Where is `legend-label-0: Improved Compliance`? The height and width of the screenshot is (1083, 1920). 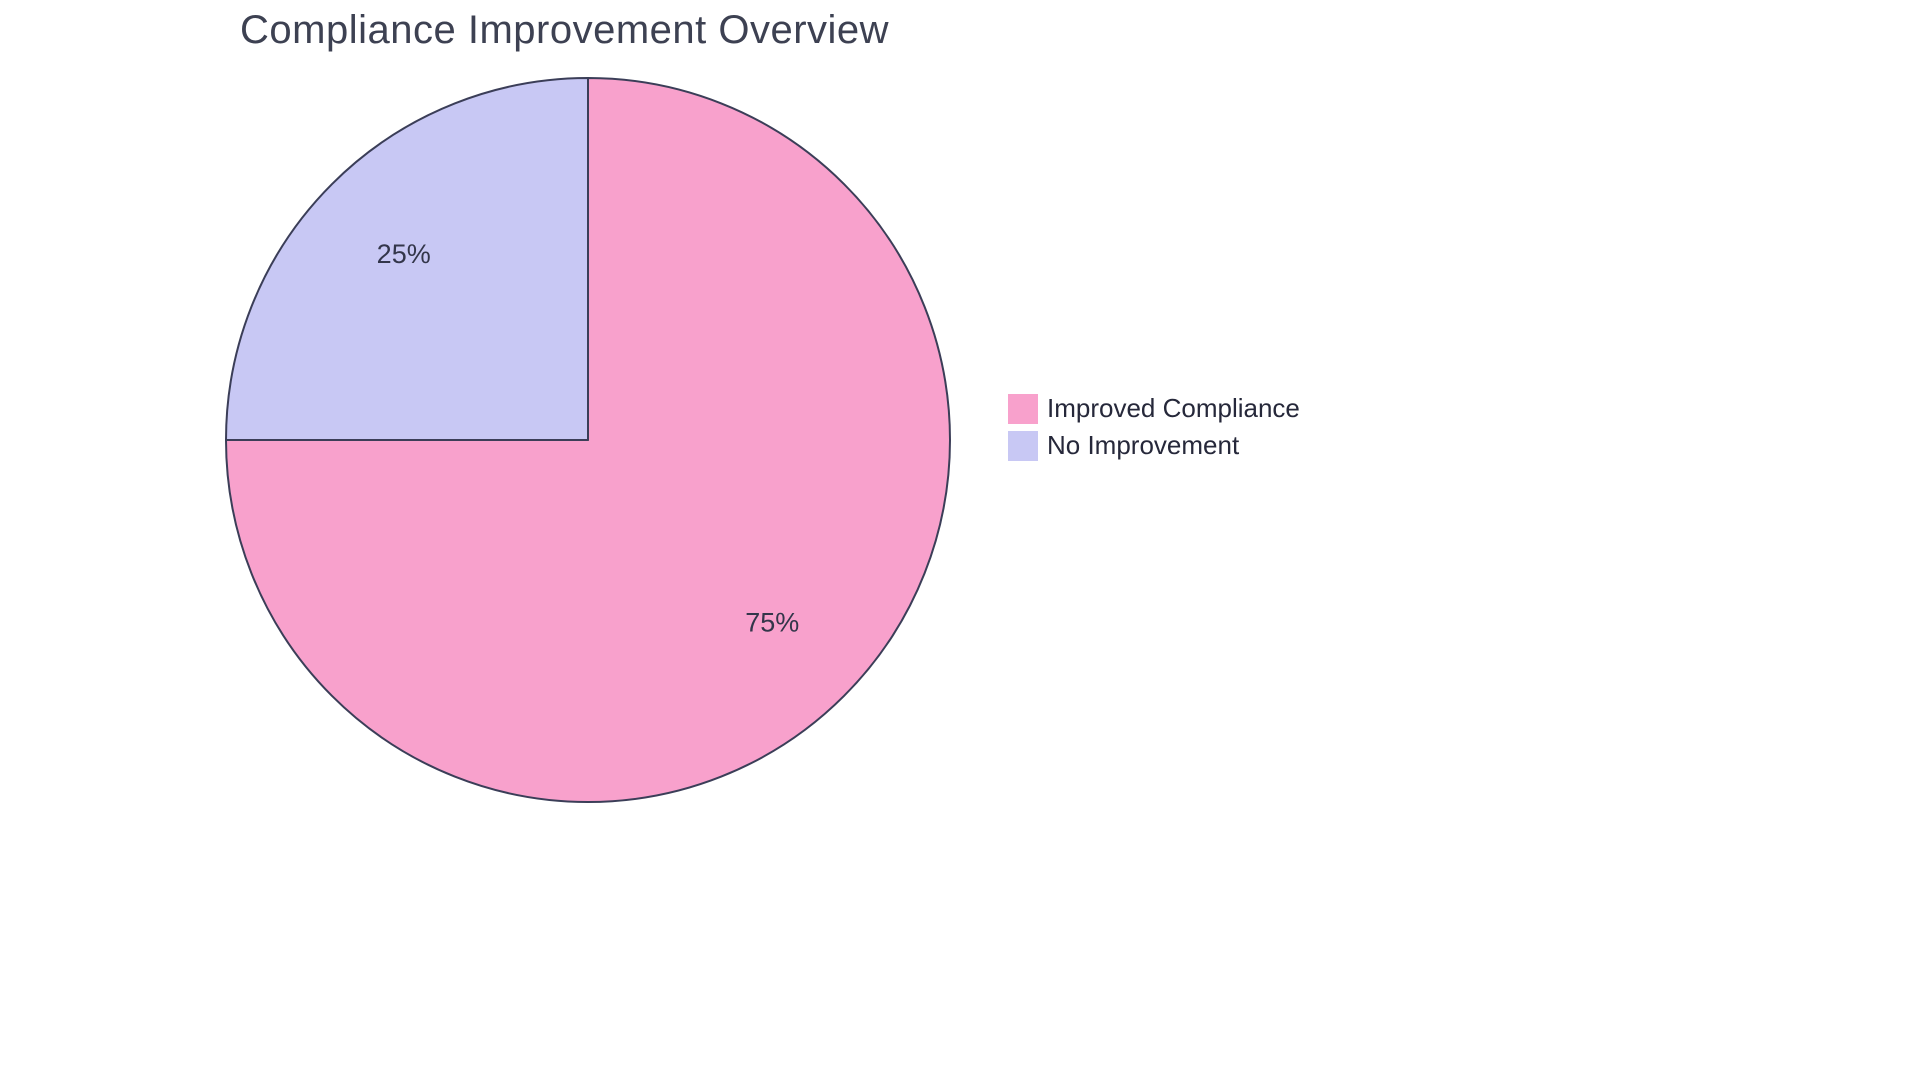
legend-label-0: Improved Compliance is located at coordinates (1173, 408).